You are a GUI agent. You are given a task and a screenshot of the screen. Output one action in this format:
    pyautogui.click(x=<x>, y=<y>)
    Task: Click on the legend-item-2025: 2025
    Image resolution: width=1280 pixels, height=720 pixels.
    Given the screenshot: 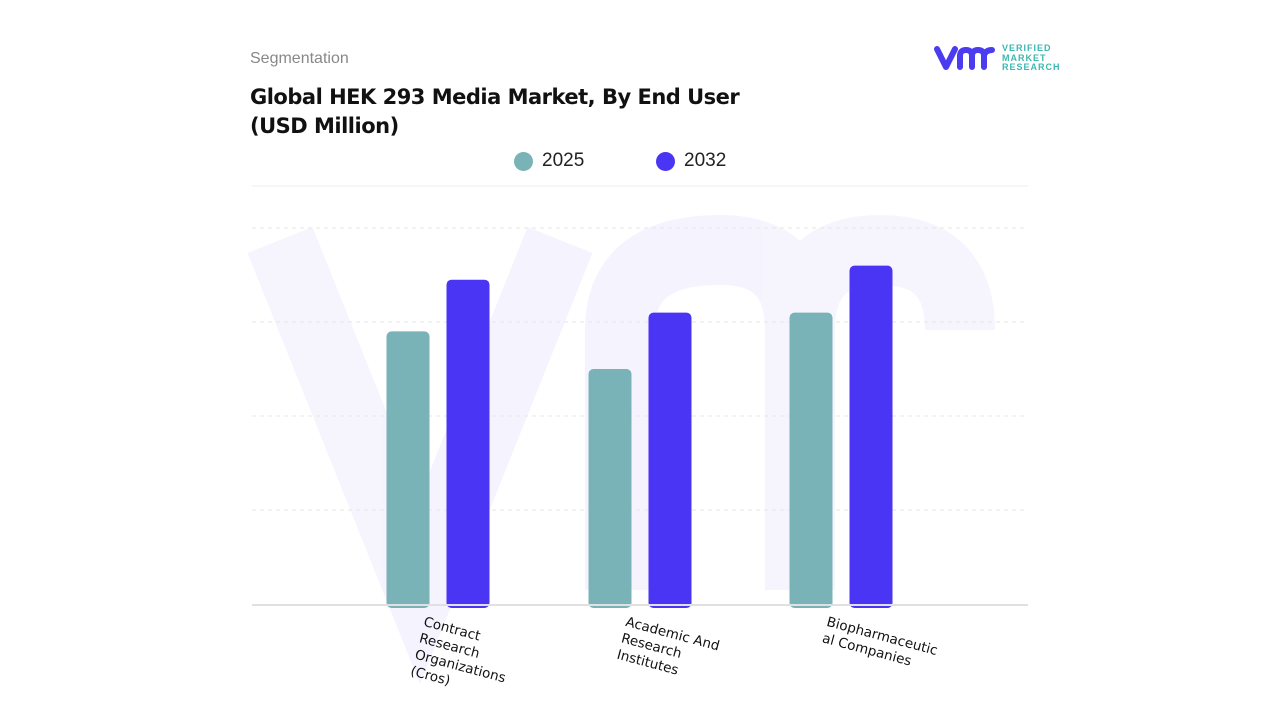 What is the action you would take?
    pyautogui.click(x=549, y=161)
    